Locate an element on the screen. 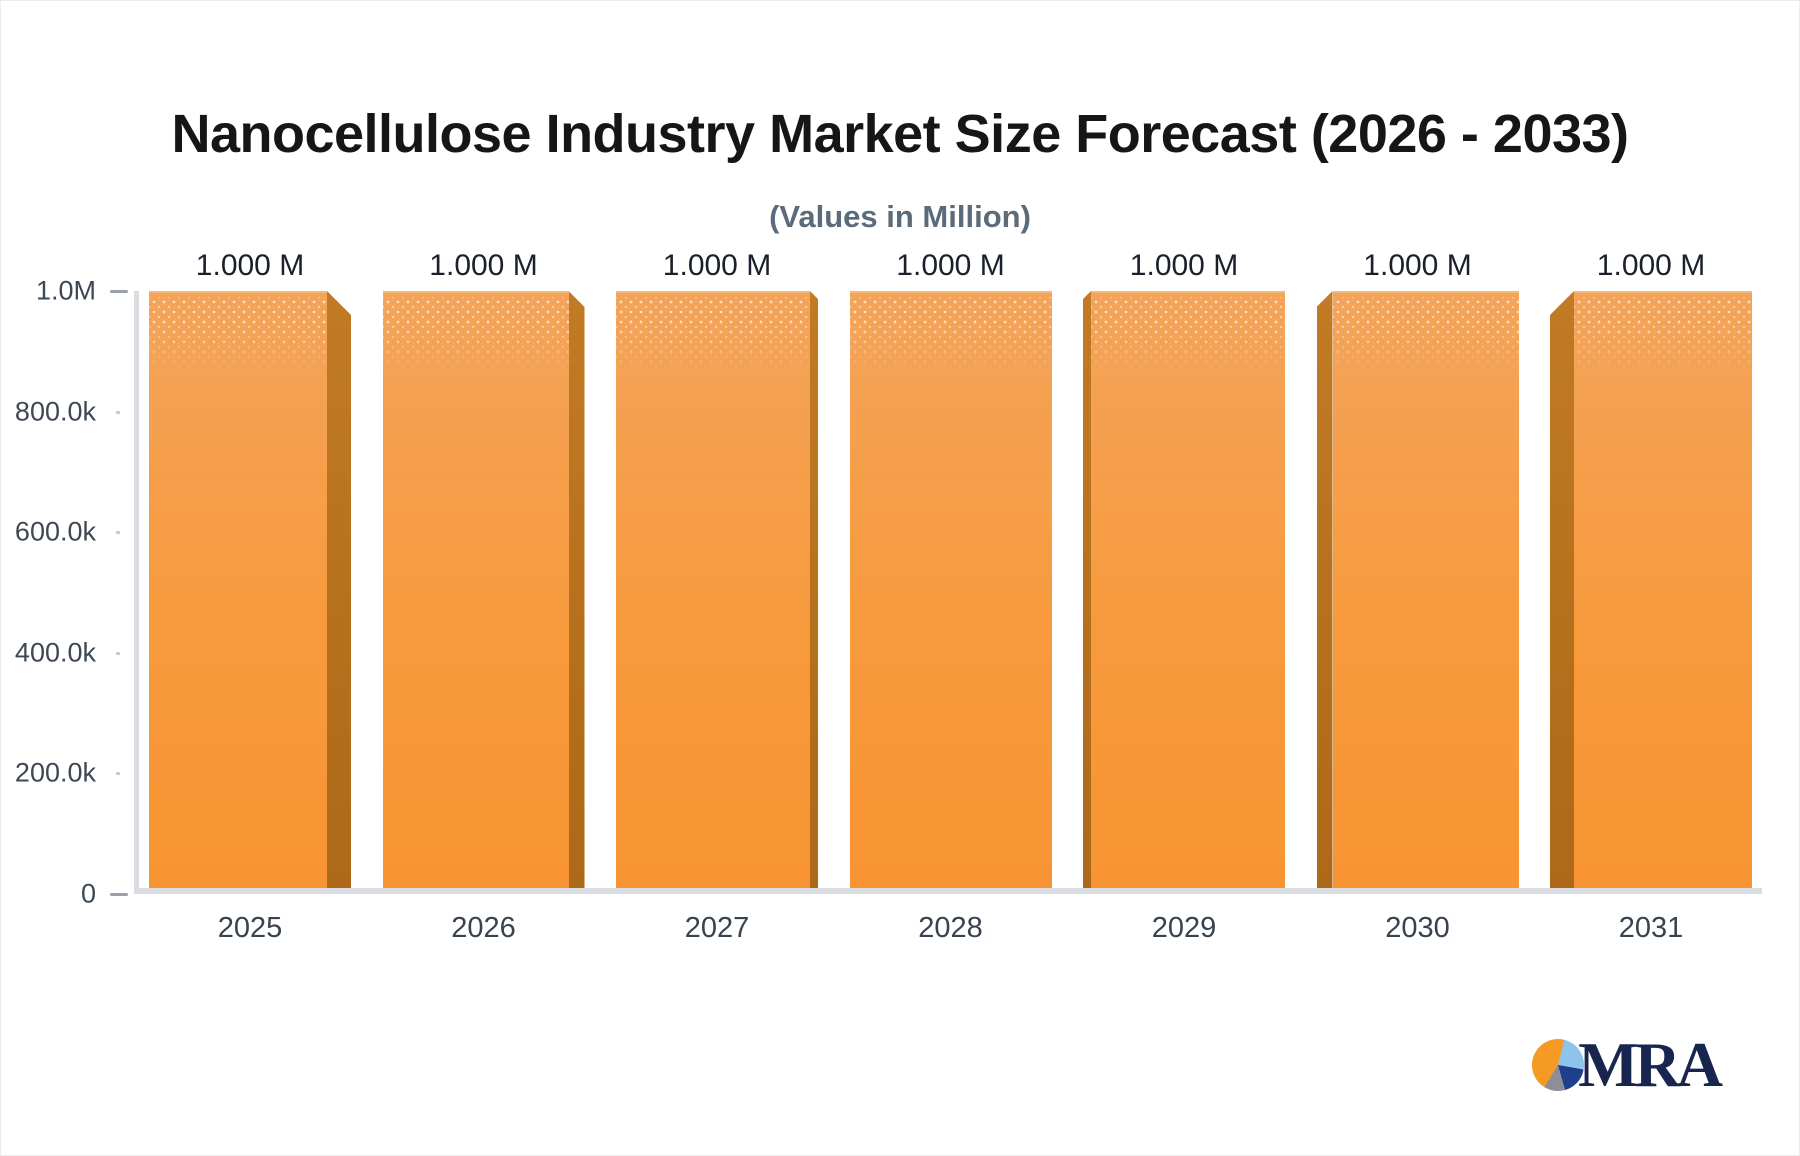 The width and height of the screenshot is (1800, 1156). y-axis: 1.0M 800.0k 600.0k 400.0k 200.0k 0 is located at coordinates (67, 592).